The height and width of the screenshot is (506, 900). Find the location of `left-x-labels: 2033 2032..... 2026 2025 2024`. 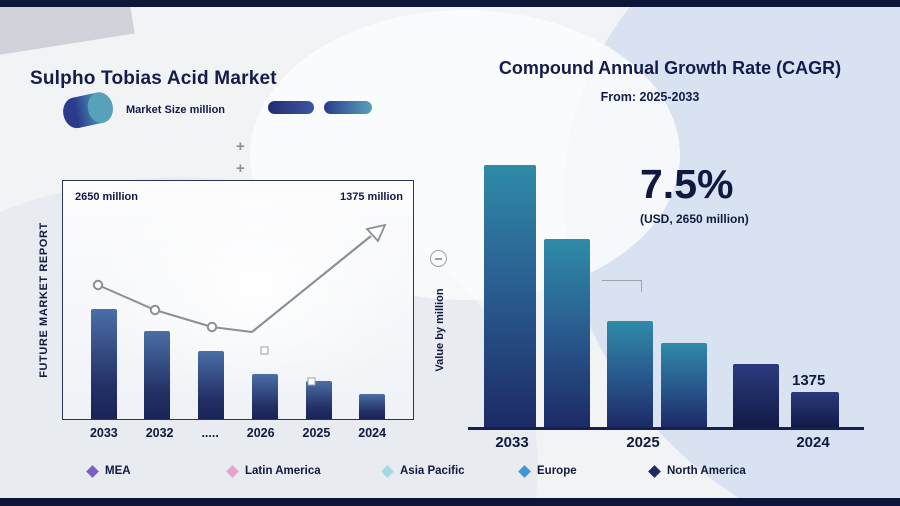

left-x-labels: 2033 2032..... 2026 2025 2024 is located at coordinates (238, 433).